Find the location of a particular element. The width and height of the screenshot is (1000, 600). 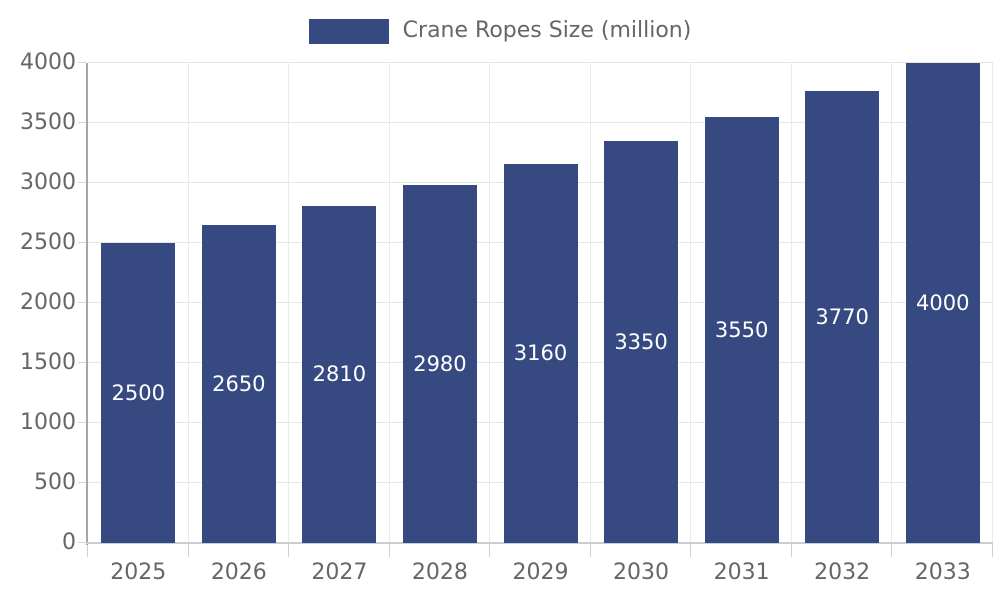

bar-value-label: 2500 is located at coordinates (138, 393).